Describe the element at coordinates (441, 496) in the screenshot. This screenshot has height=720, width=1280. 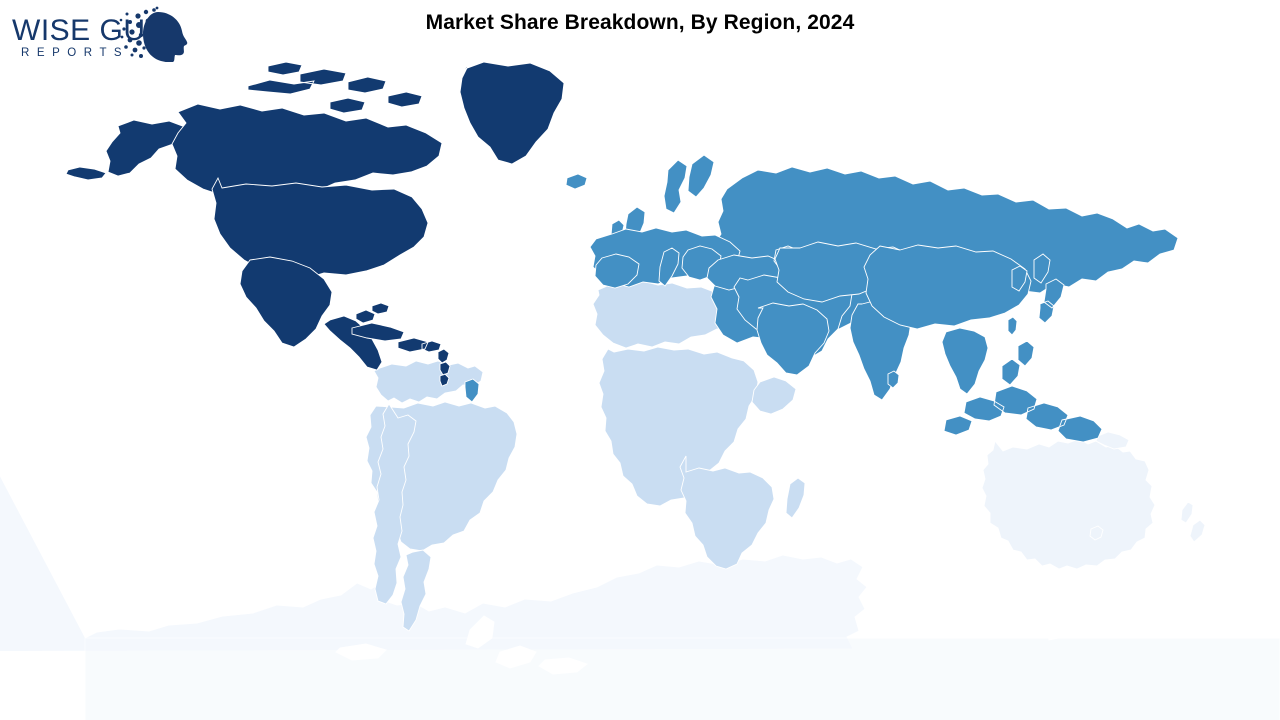
I see `region-south-america` at that location.